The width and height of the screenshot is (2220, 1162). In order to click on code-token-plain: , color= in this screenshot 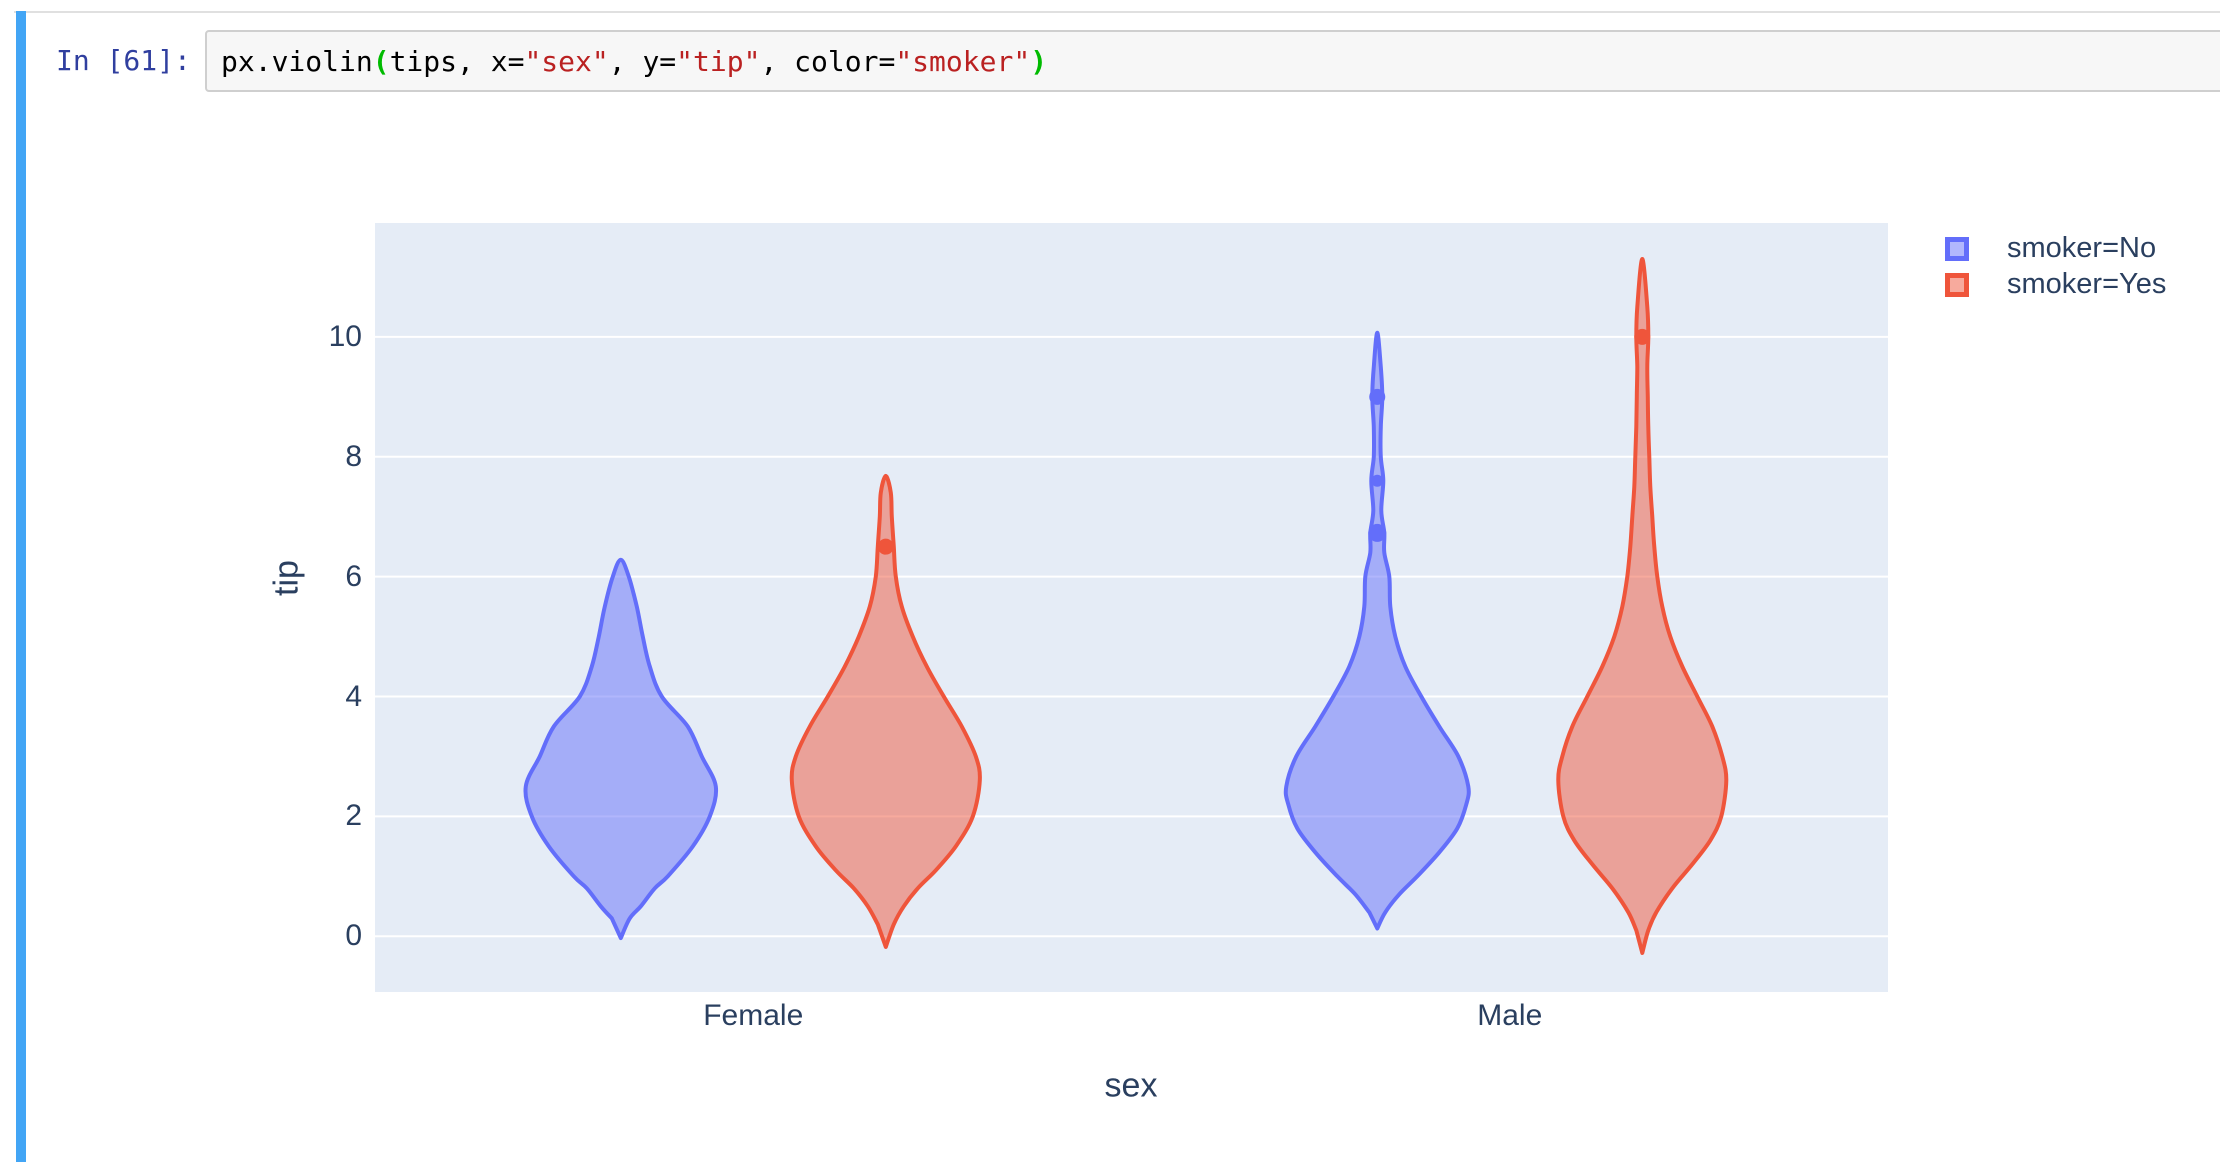, I will do `click(828, 61)`.